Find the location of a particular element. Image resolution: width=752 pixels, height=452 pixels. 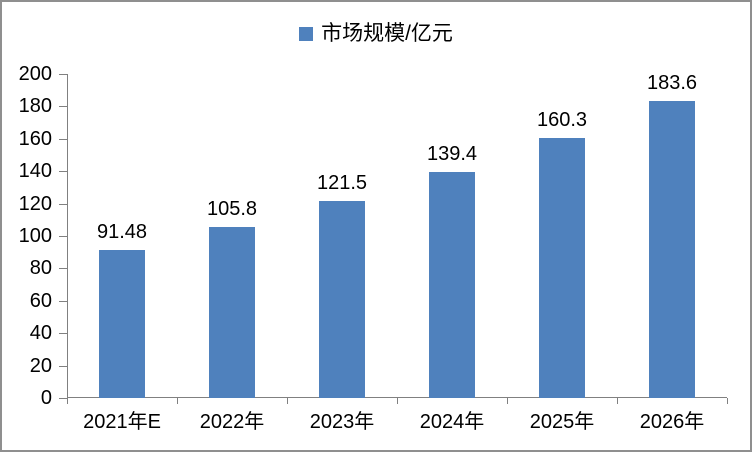

legend-marker-icon is located at coordinates (306, 34).